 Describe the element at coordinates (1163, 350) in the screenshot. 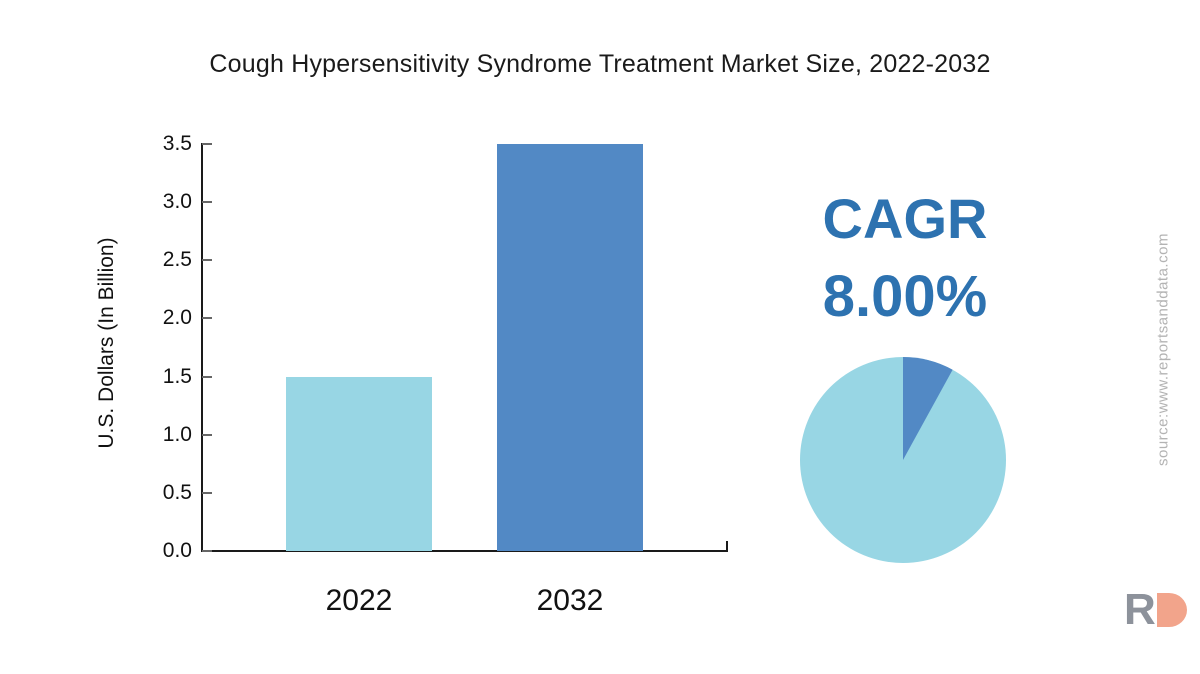

I see `source-note: source:www.reportsanddata.com` at that location.